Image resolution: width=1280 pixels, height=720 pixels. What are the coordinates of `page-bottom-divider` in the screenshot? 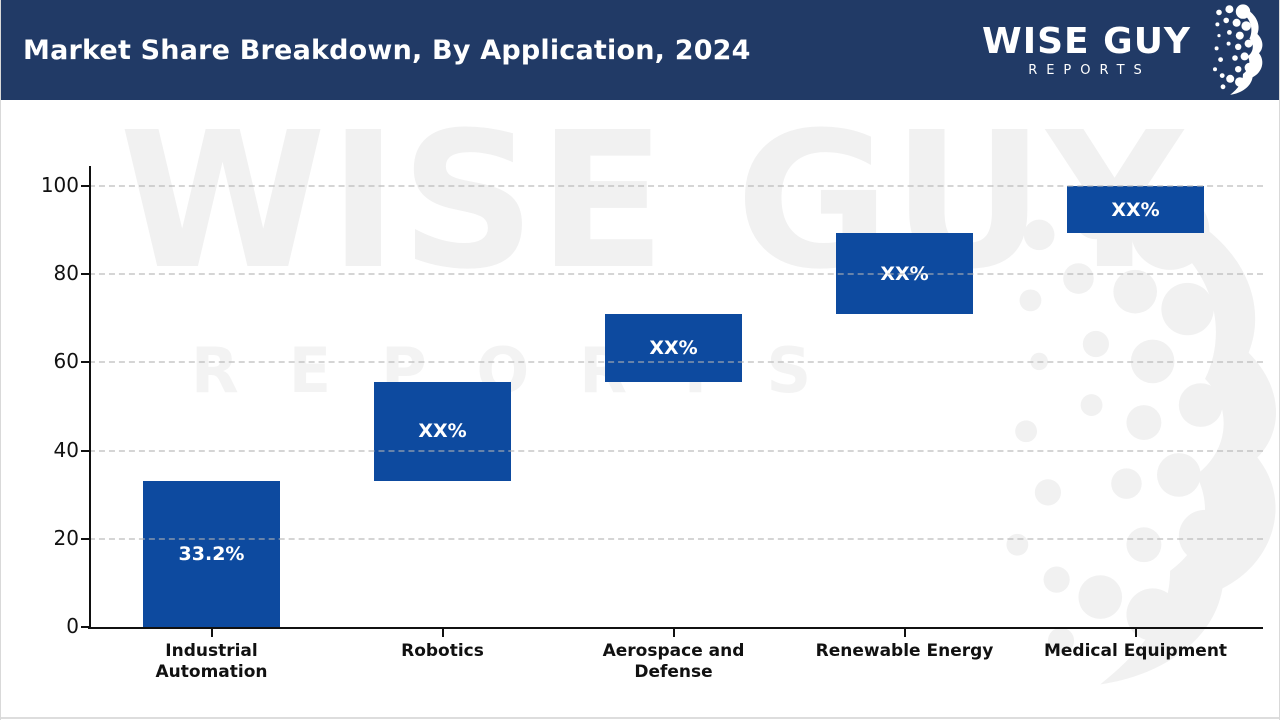 It's located at (640, 718).